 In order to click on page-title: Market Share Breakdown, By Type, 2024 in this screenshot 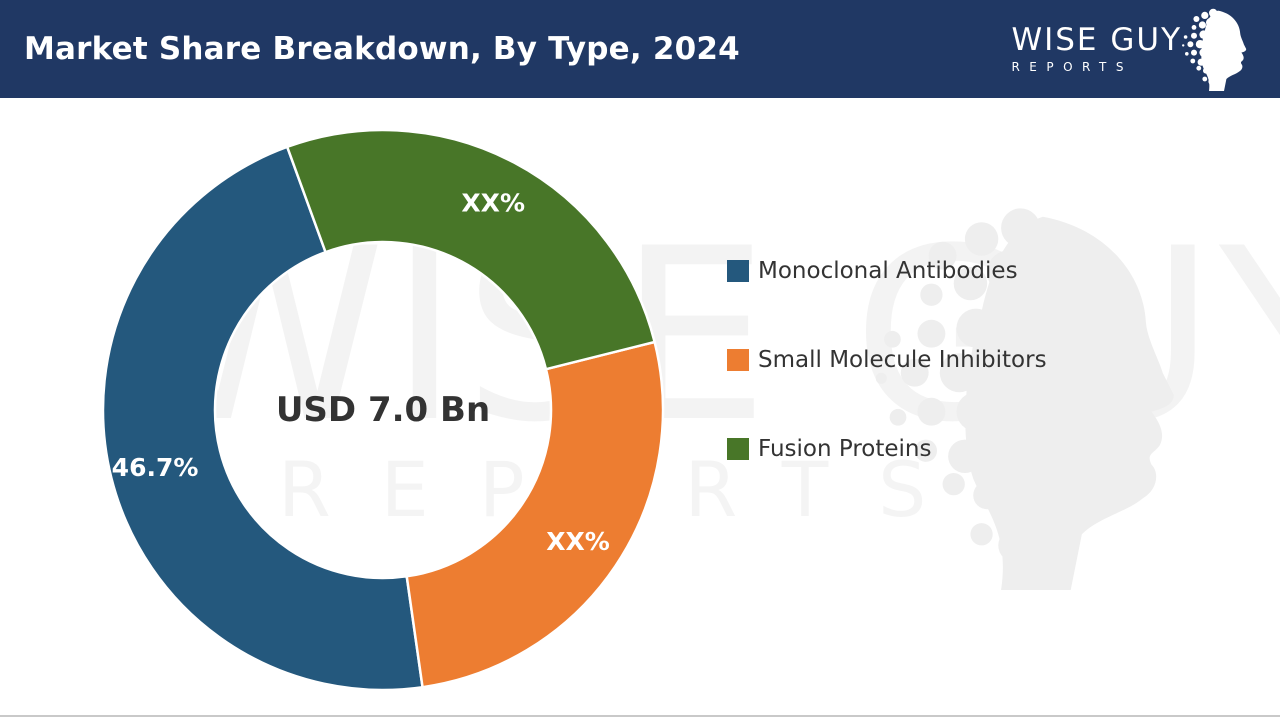, I will do `click(382, 49)`.